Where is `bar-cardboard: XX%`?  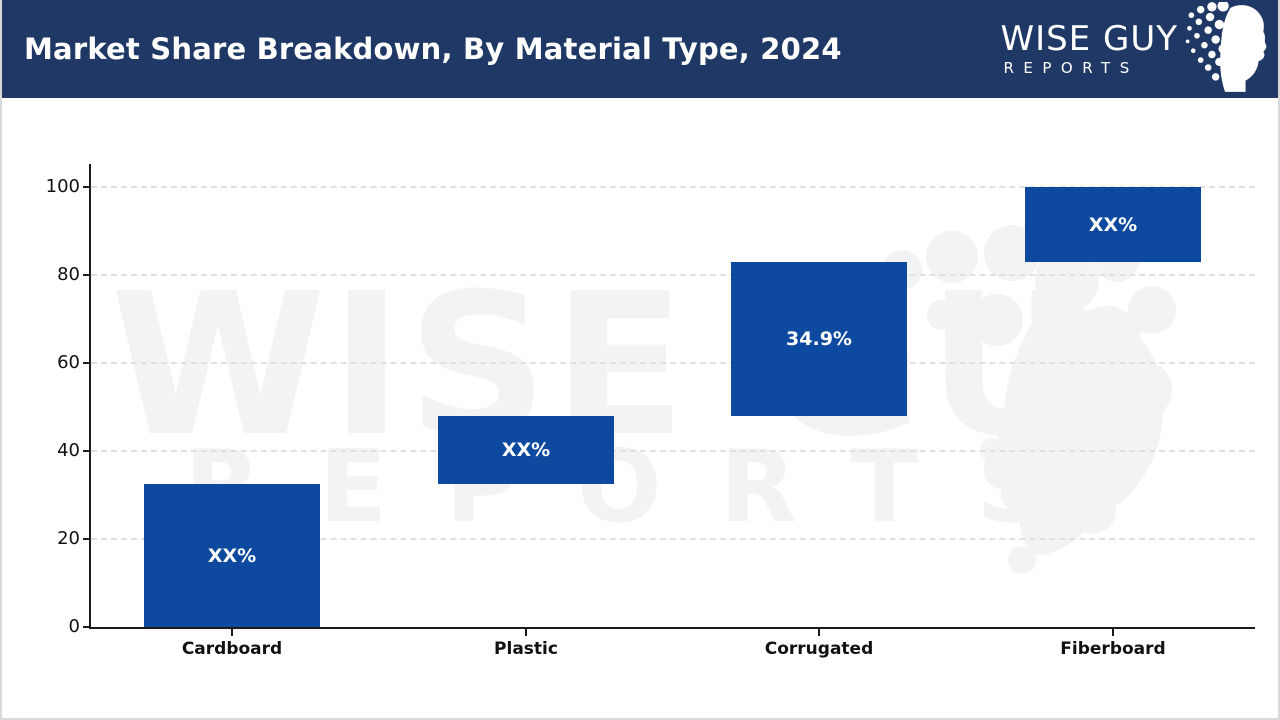
bar-cardboard: XX% is located at coordinates (232, 555).